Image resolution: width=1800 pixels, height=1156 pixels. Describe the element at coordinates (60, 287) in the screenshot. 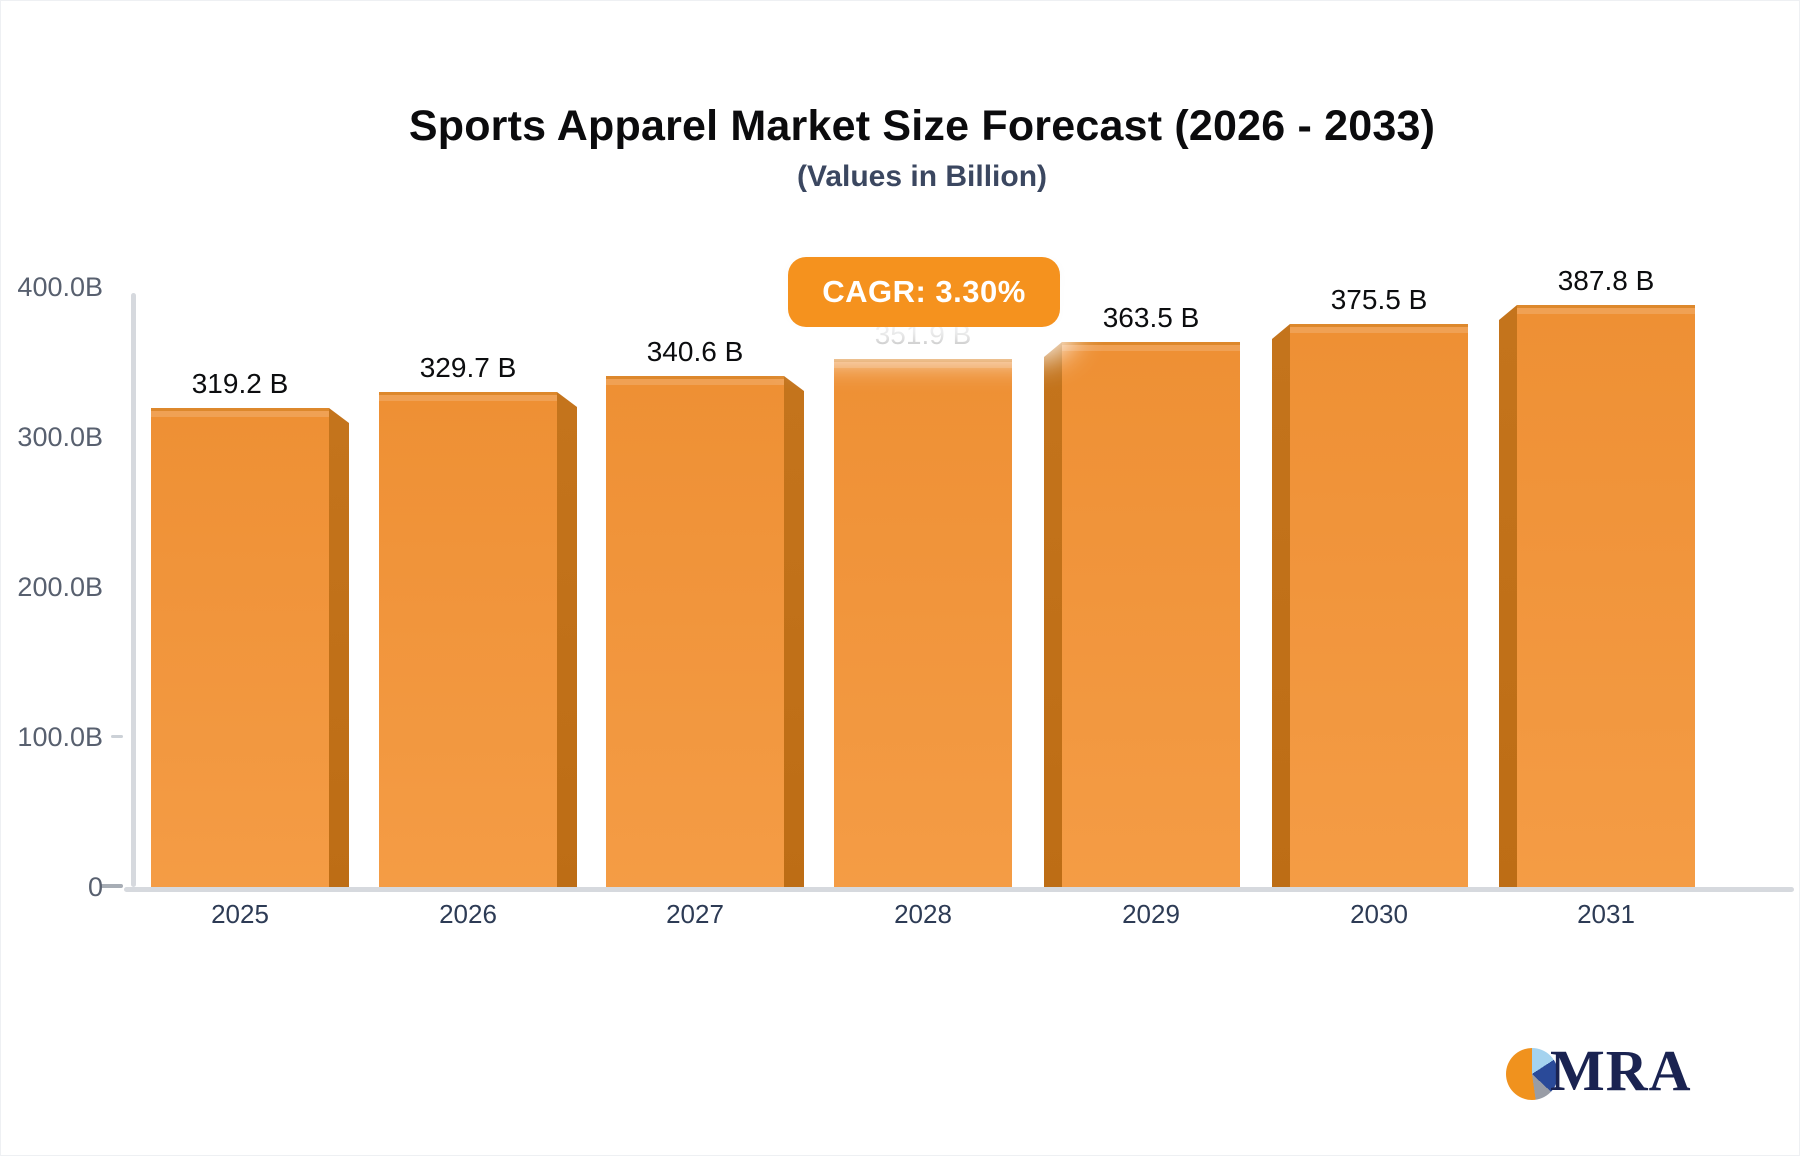

I see `y-axis-tick-label: 400.0B` at that location.